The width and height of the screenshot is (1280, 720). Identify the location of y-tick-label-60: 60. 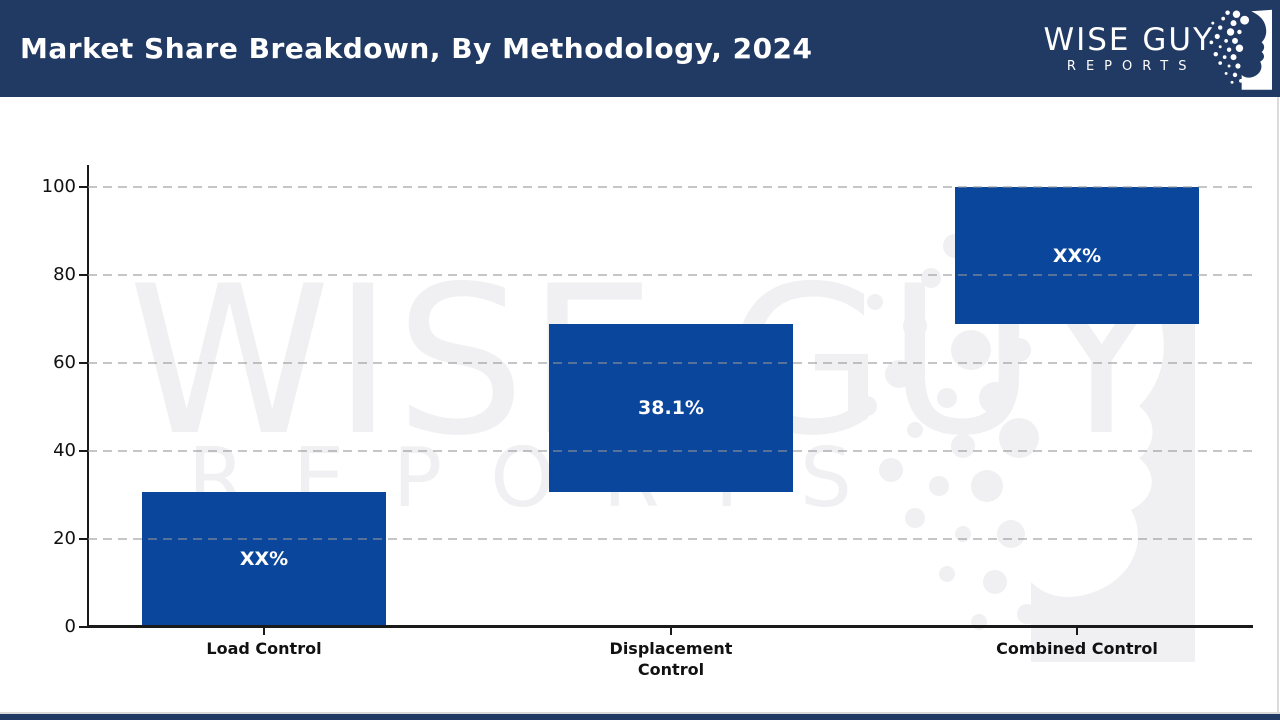
(64, 362).